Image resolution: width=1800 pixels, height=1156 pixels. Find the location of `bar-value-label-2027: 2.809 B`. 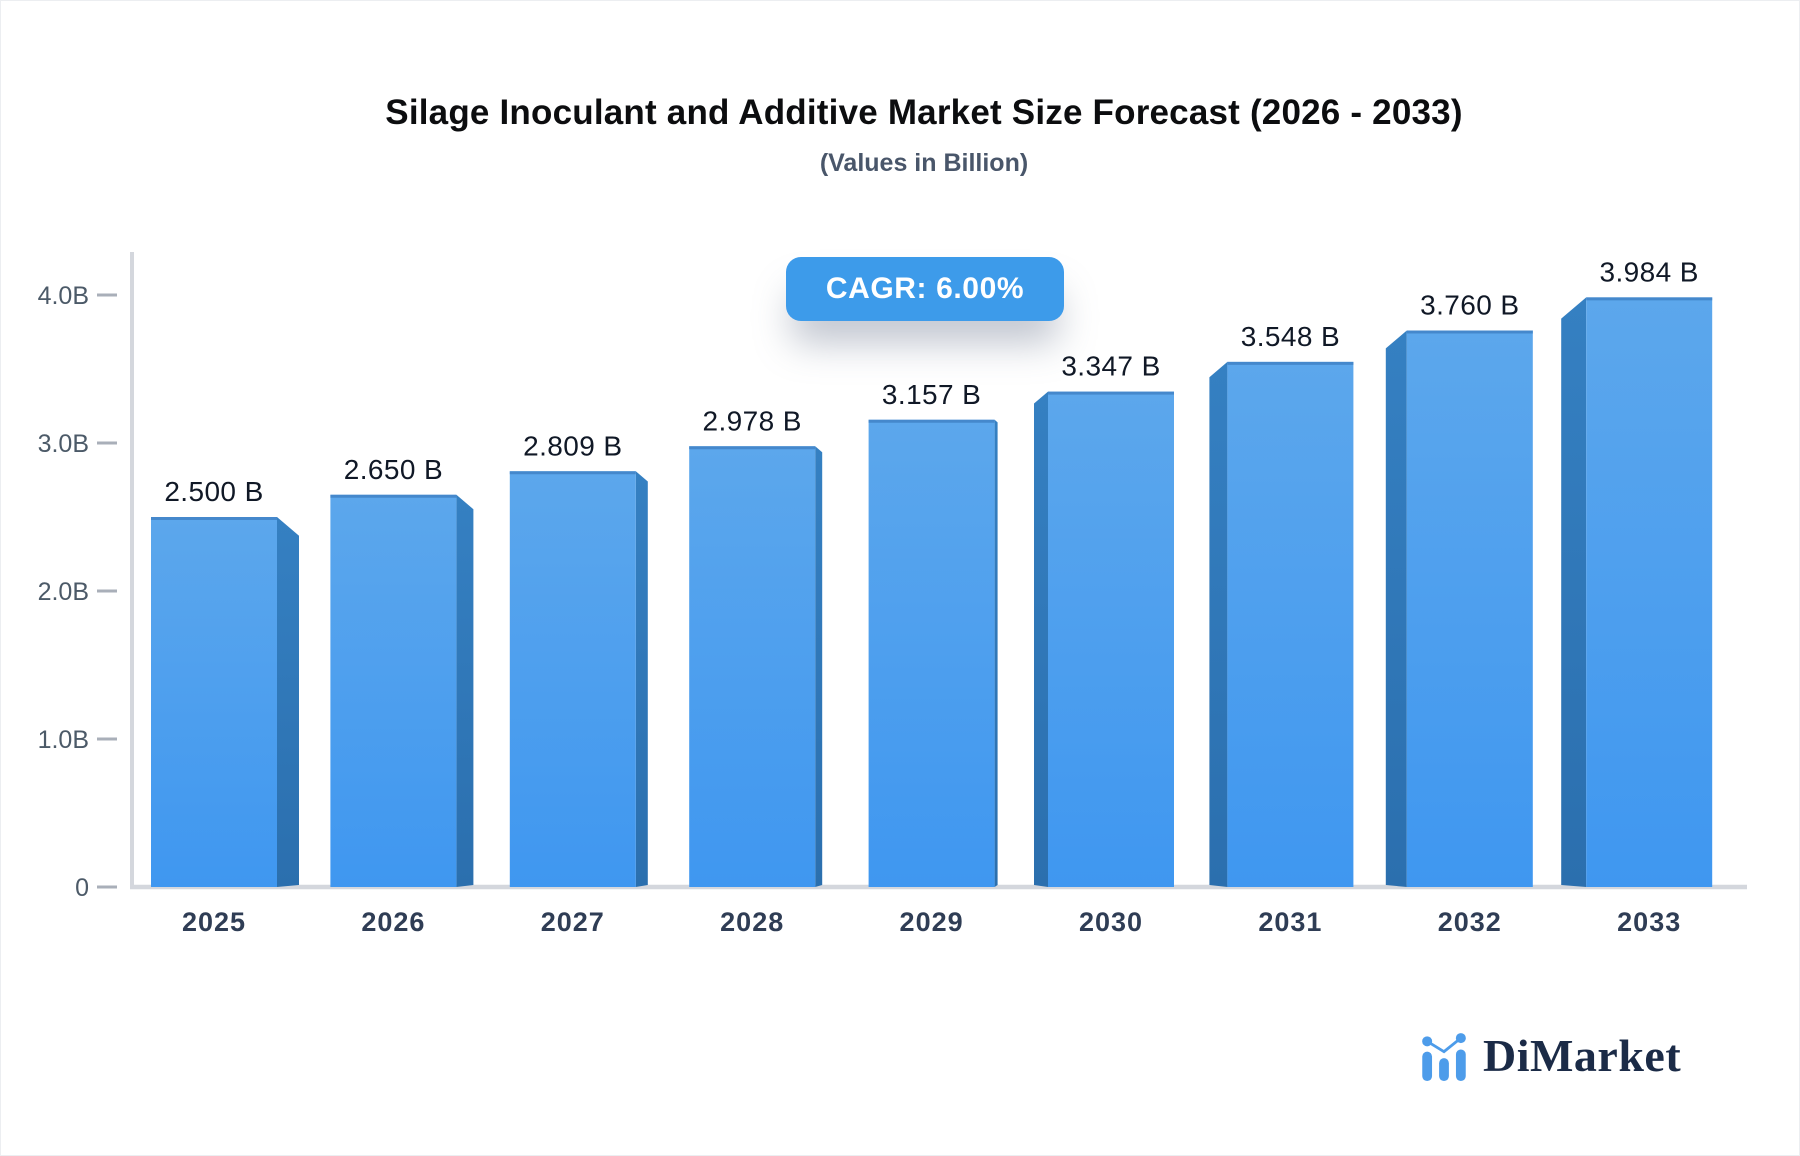

bar-value-label-2027: 2.809 B is located at coordinates (572, 445).